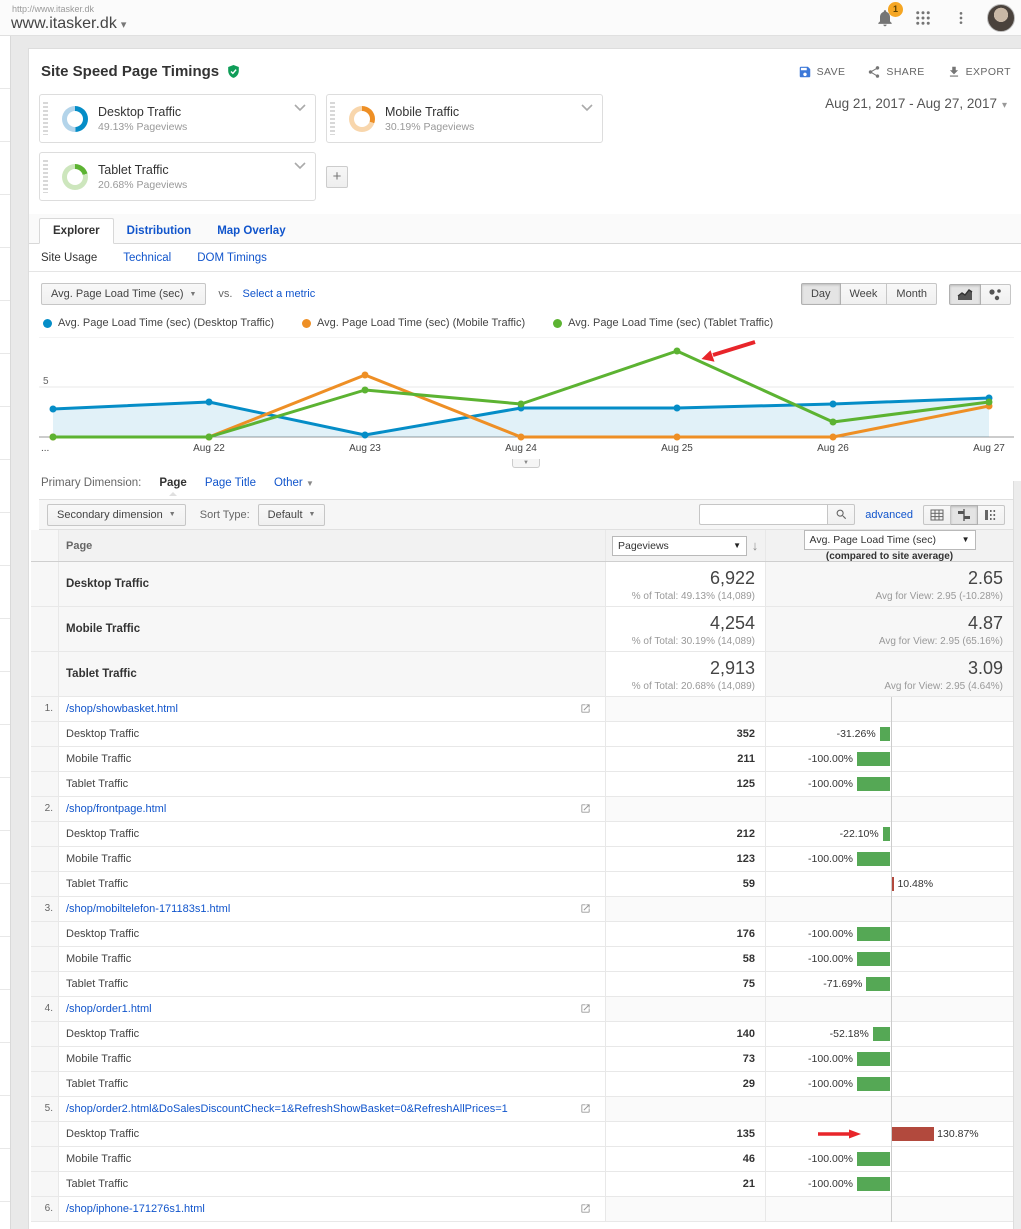  I want to click on summary-pageviews: 6,922, so click(732, 578).